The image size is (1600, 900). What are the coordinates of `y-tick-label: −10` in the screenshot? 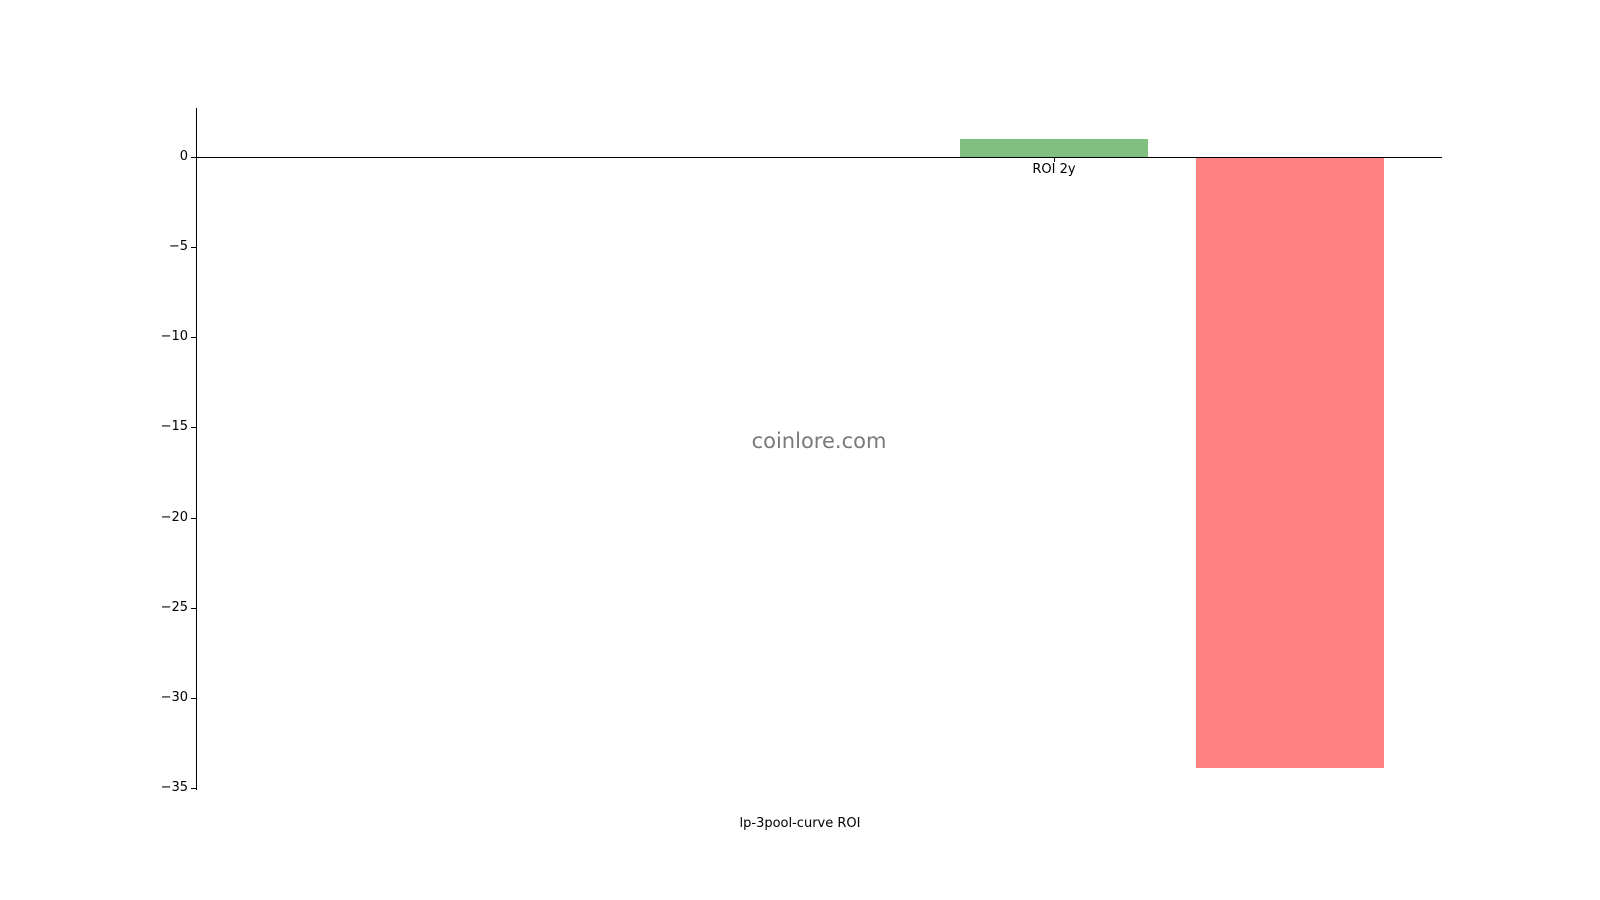 It's located at (174, 336).